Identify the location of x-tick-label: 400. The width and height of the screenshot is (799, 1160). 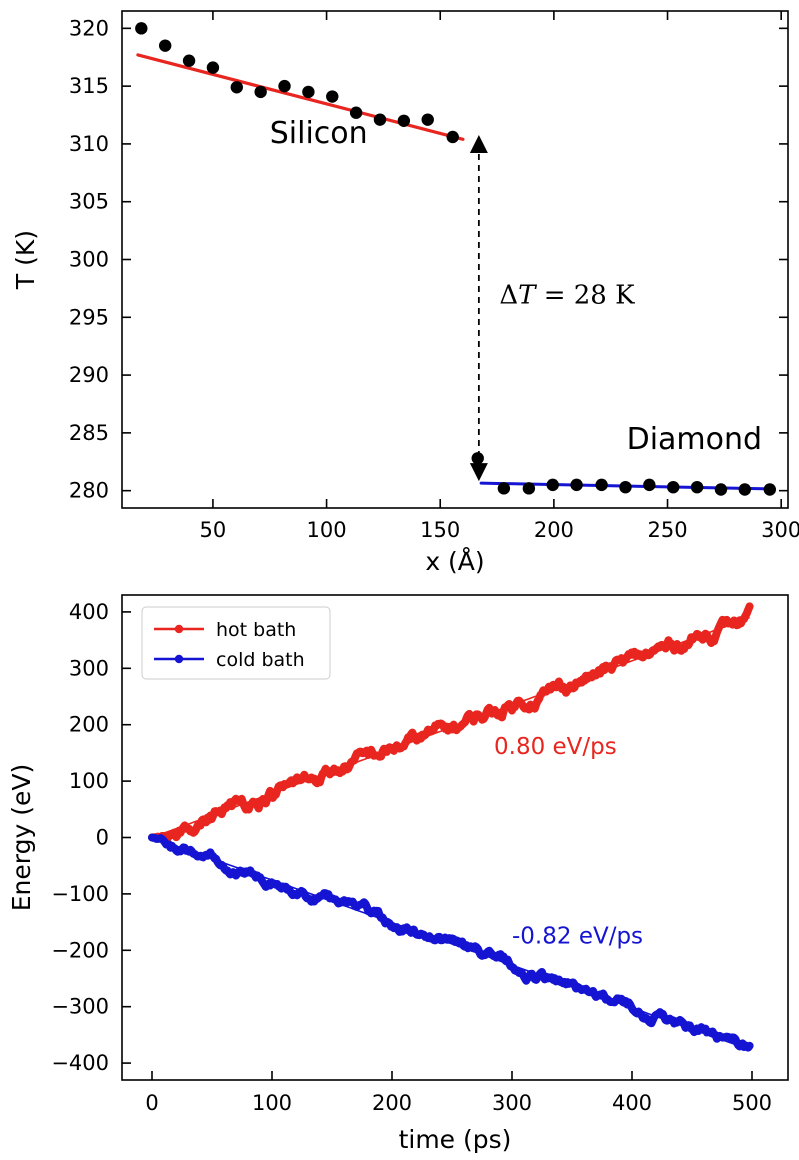
(632, 1103).